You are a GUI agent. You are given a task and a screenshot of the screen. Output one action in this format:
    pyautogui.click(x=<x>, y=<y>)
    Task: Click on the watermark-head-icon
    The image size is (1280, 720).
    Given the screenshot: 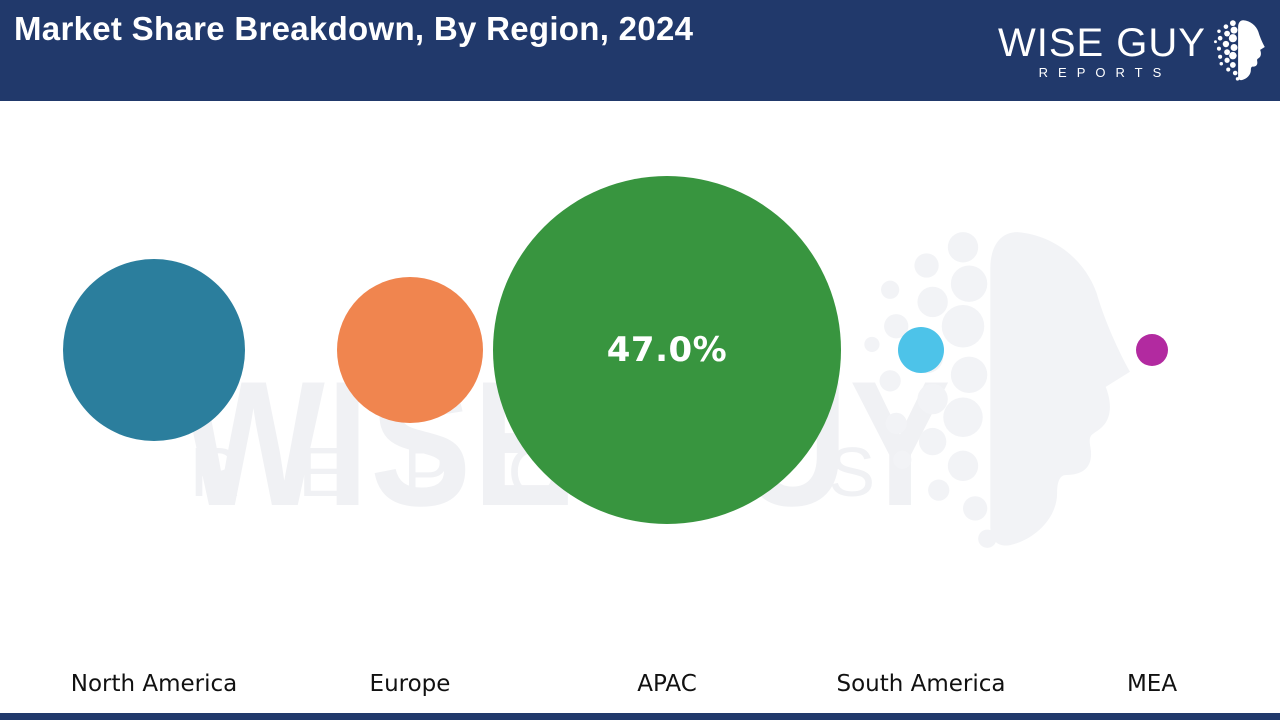 What is the action you would take?
    pyautogui.click(x=997, y=390)
    